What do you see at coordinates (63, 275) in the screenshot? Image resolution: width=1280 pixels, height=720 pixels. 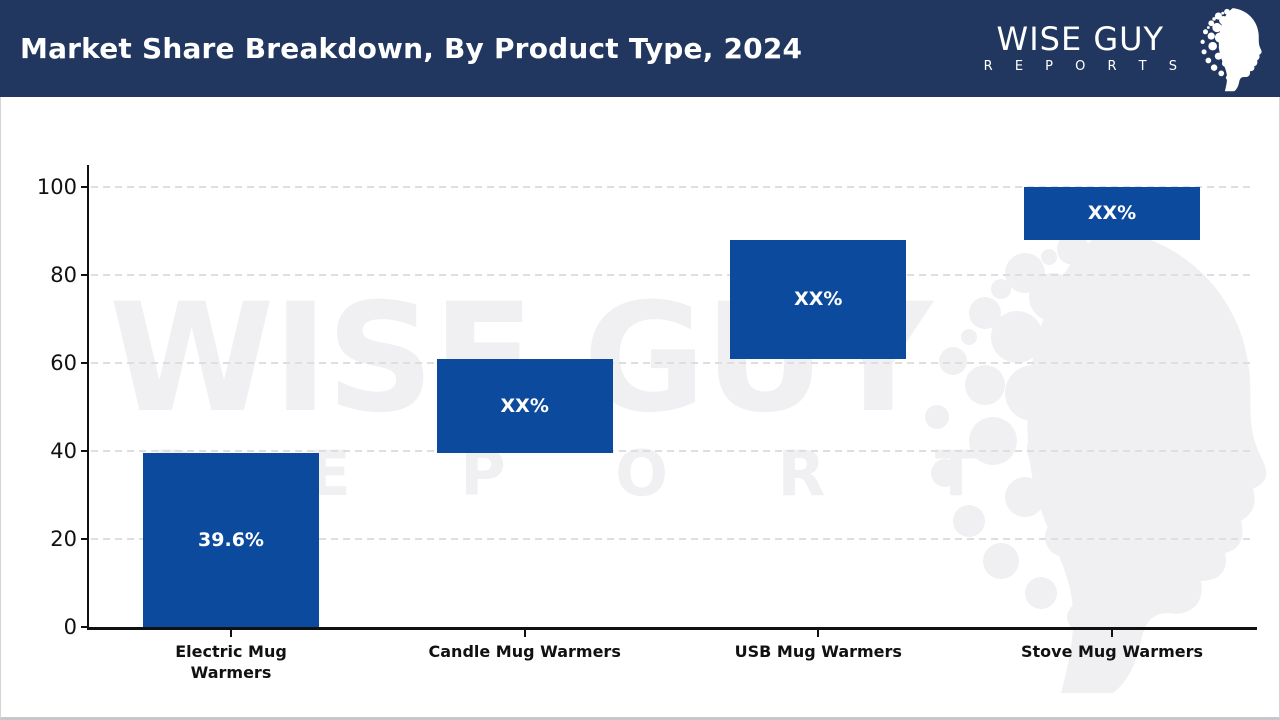 I see `y-axis-tick-label: 80` at bounding box center [63, 275].